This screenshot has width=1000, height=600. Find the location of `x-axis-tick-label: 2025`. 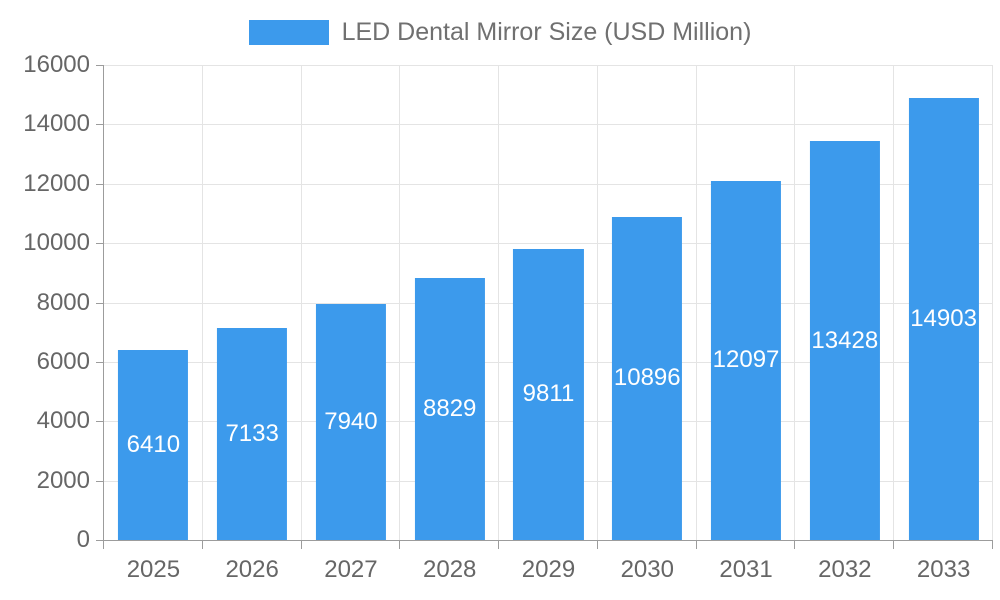

x-axis-tick-label: 2025 is located at coordinates (153, 569).